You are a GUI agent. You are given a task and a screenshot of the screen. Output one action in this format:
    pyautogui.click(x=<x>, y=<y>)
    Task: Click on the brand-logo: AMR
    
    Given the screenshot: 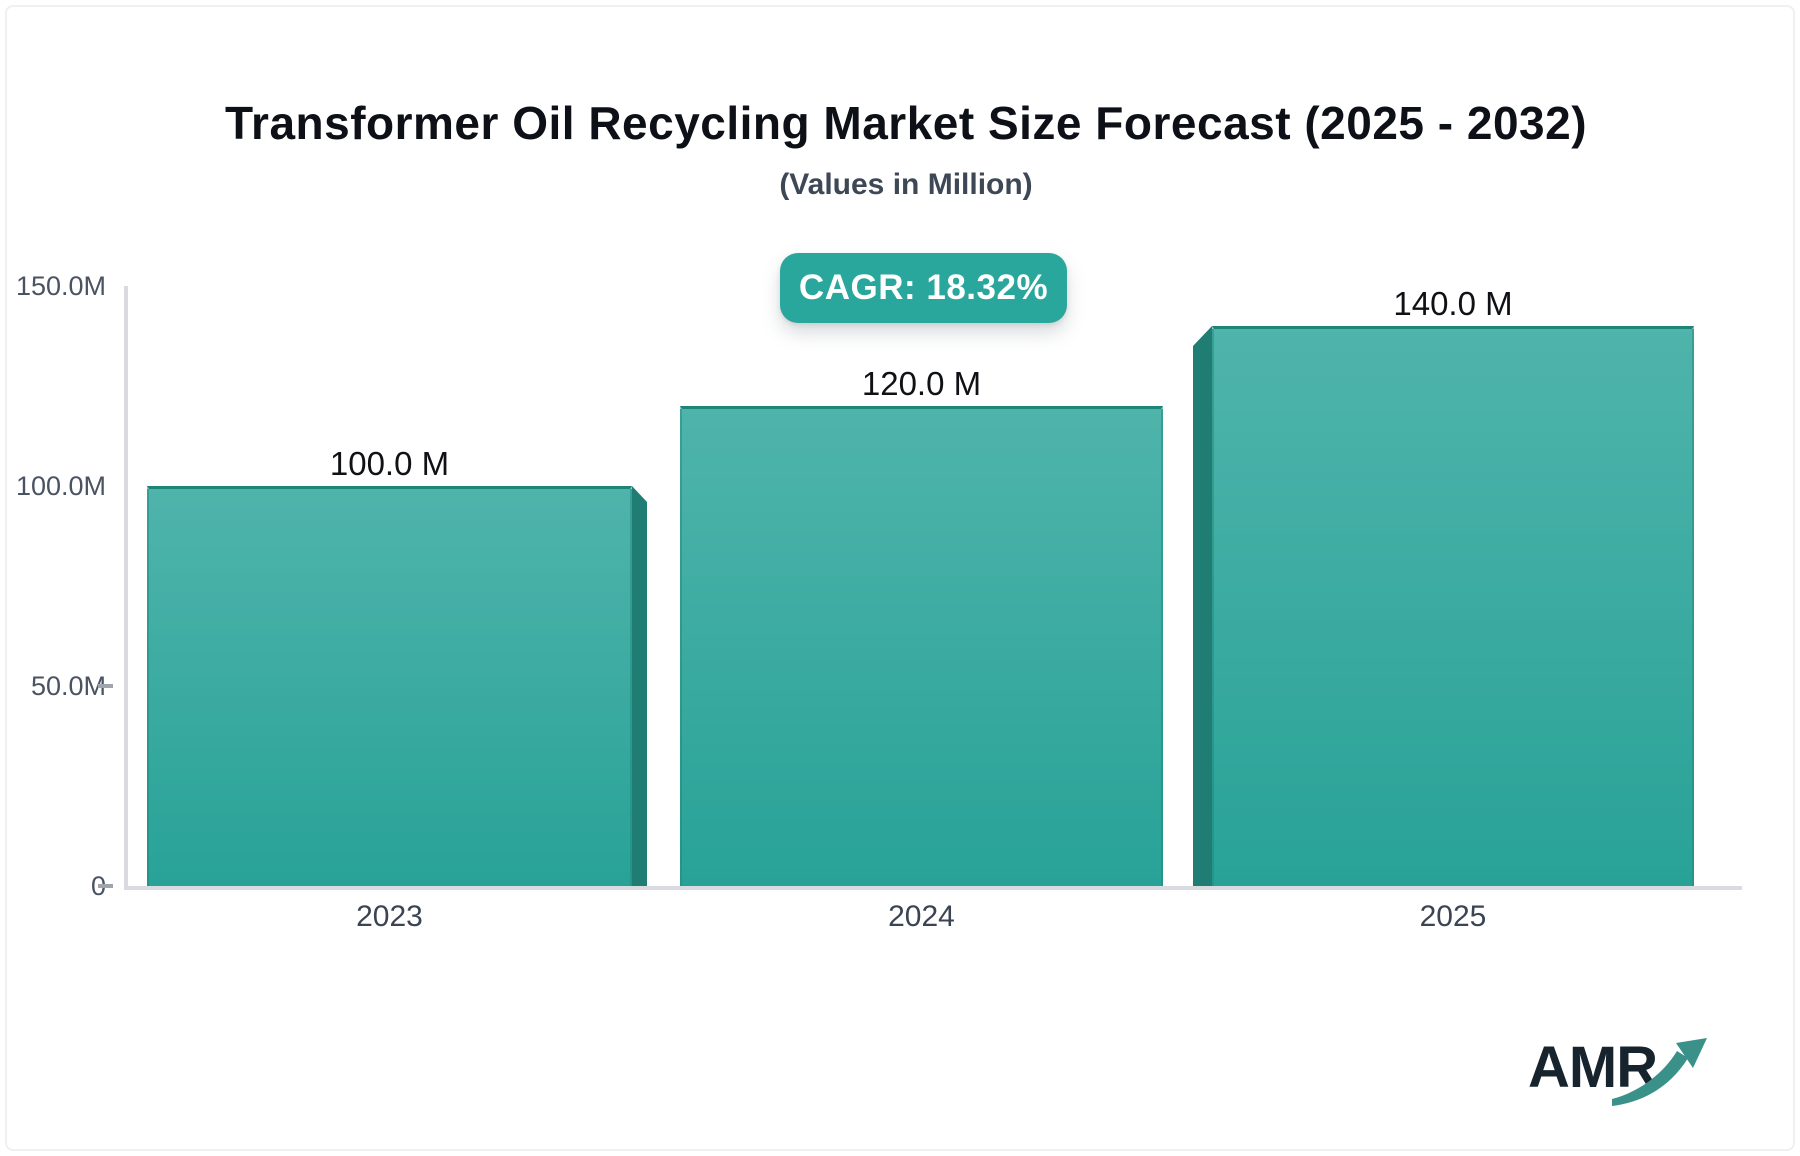 What is the action you would take?
    pyautogui.click(x=1620, y=1075)
    